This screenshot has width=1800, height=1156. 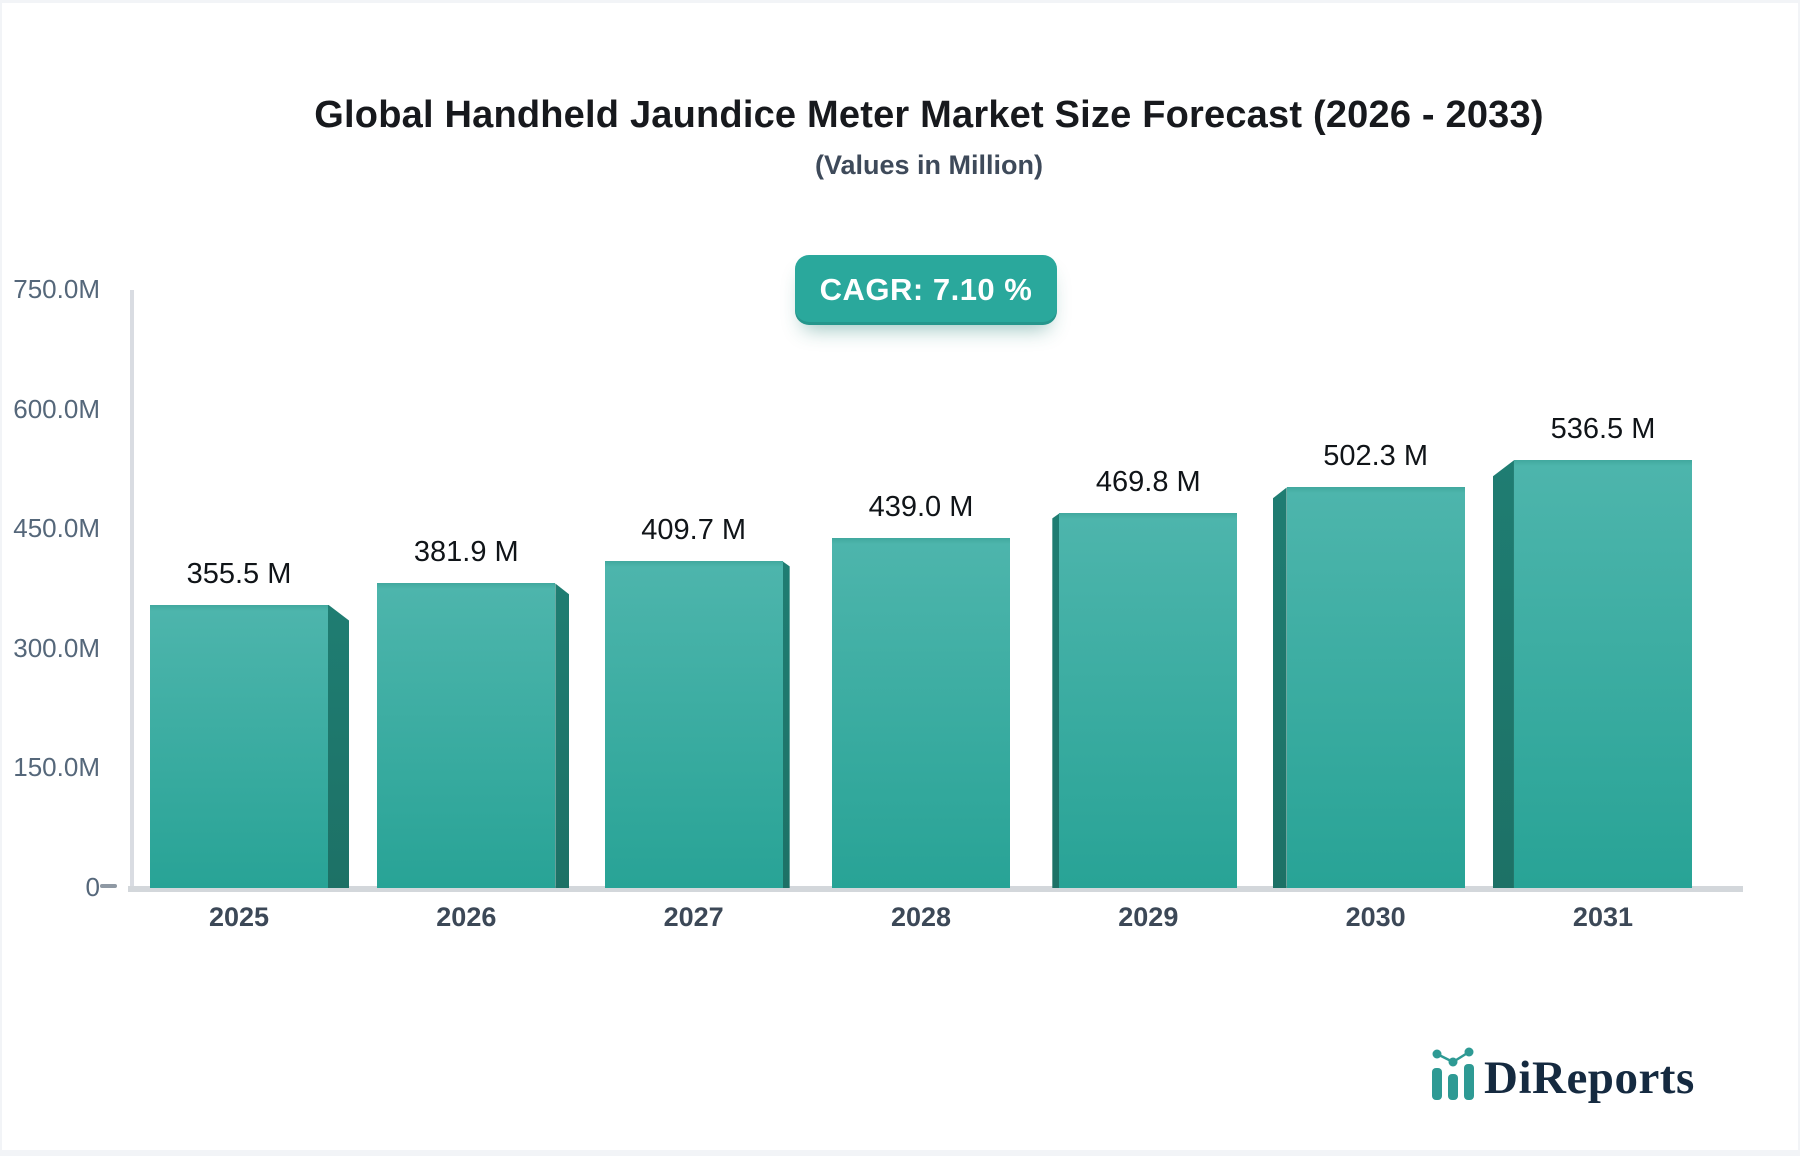 What do you see at coordinates (239, 917) in the screenshot?
I see `x-tick-label: 2025` at bounding box center [239, 917].